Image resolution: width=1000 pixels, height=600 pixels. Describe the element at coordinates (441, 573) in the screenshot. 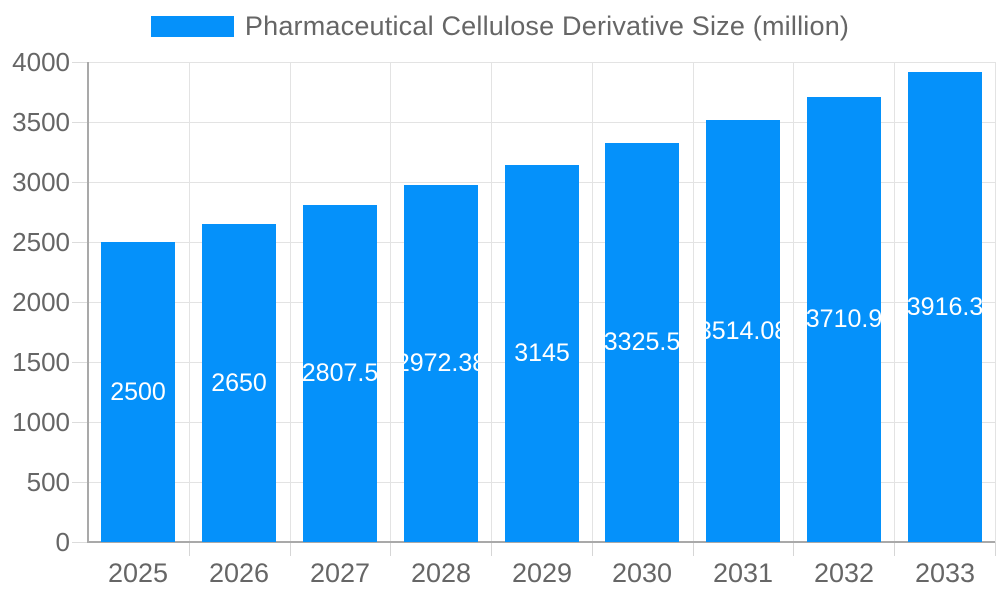

I see `x-axis-tick-label: 2028` at that location.